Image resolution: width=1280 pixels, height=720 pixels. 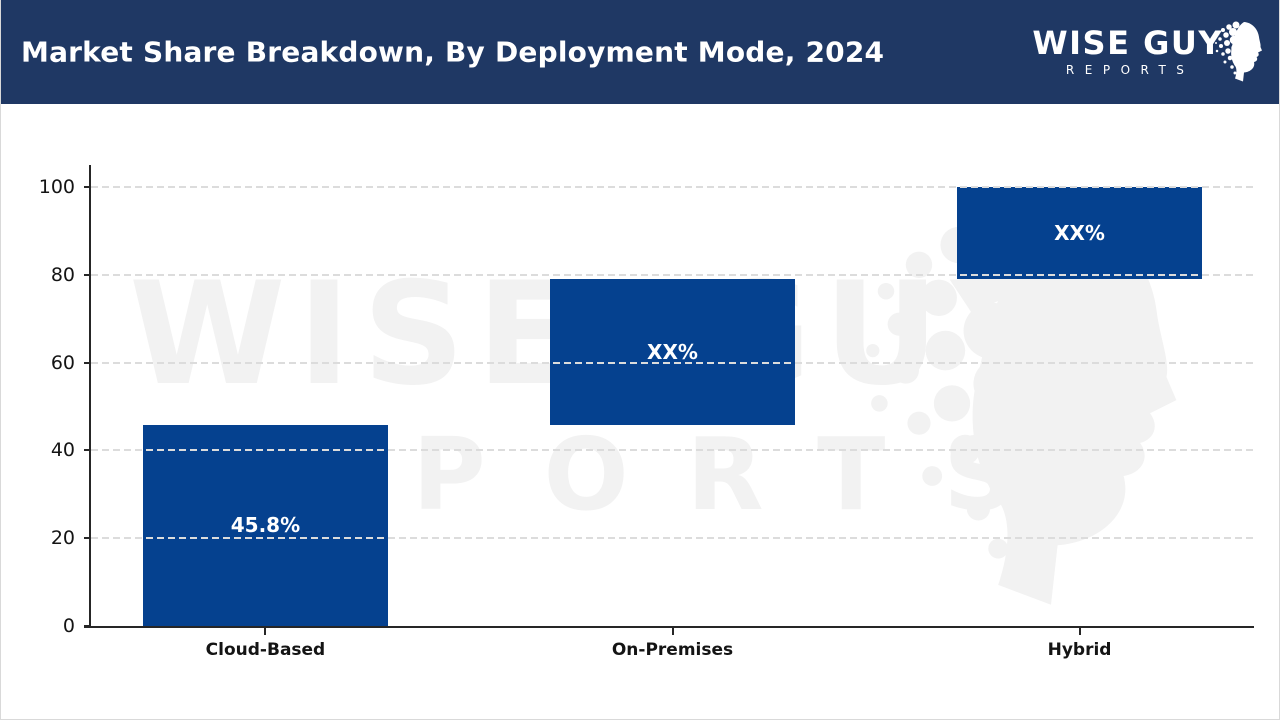 What do you see at coordinates (672, 650) in the screenshot?
I see `x-category-label: On-Premises` at bounding box center [672, 650].